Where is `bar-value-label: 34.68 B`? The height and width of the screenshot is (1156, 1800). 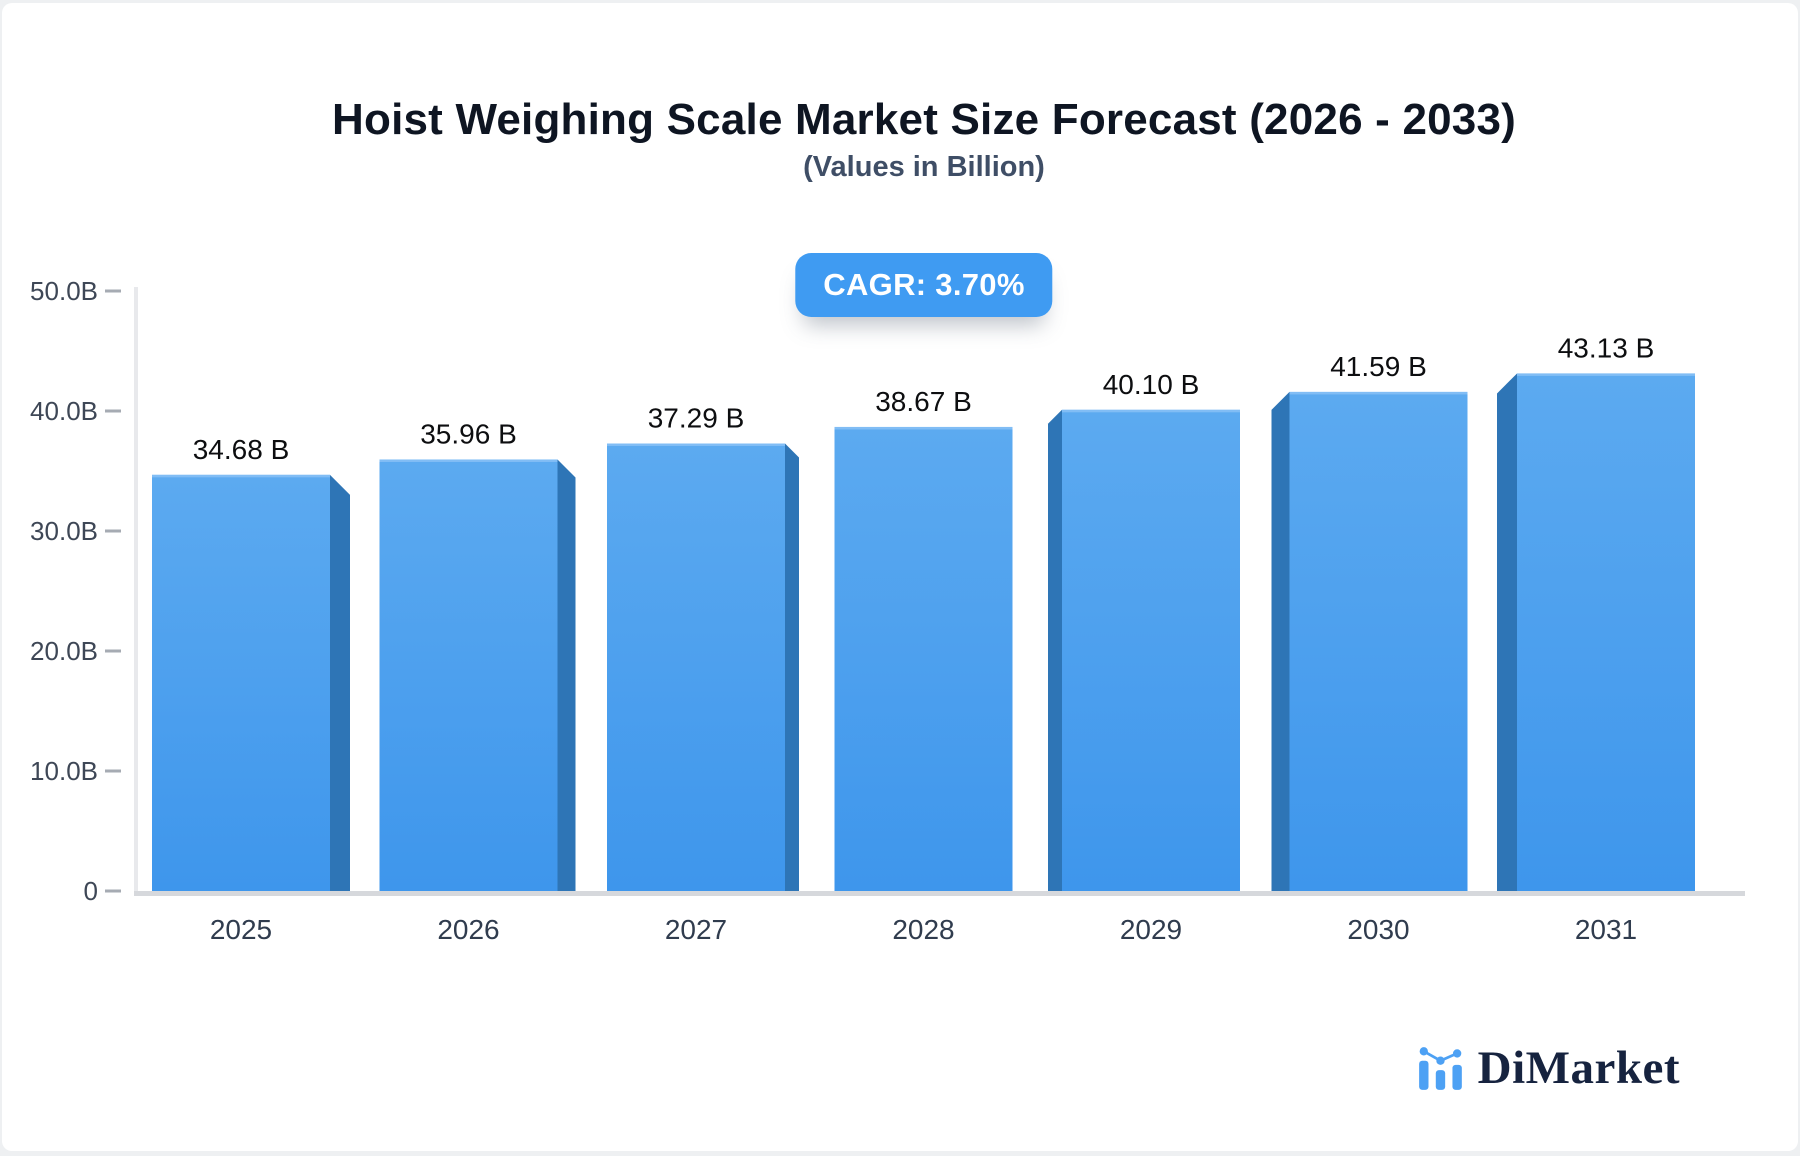 bar-value-label: 34.68 B is located at coordinates (241, 449).